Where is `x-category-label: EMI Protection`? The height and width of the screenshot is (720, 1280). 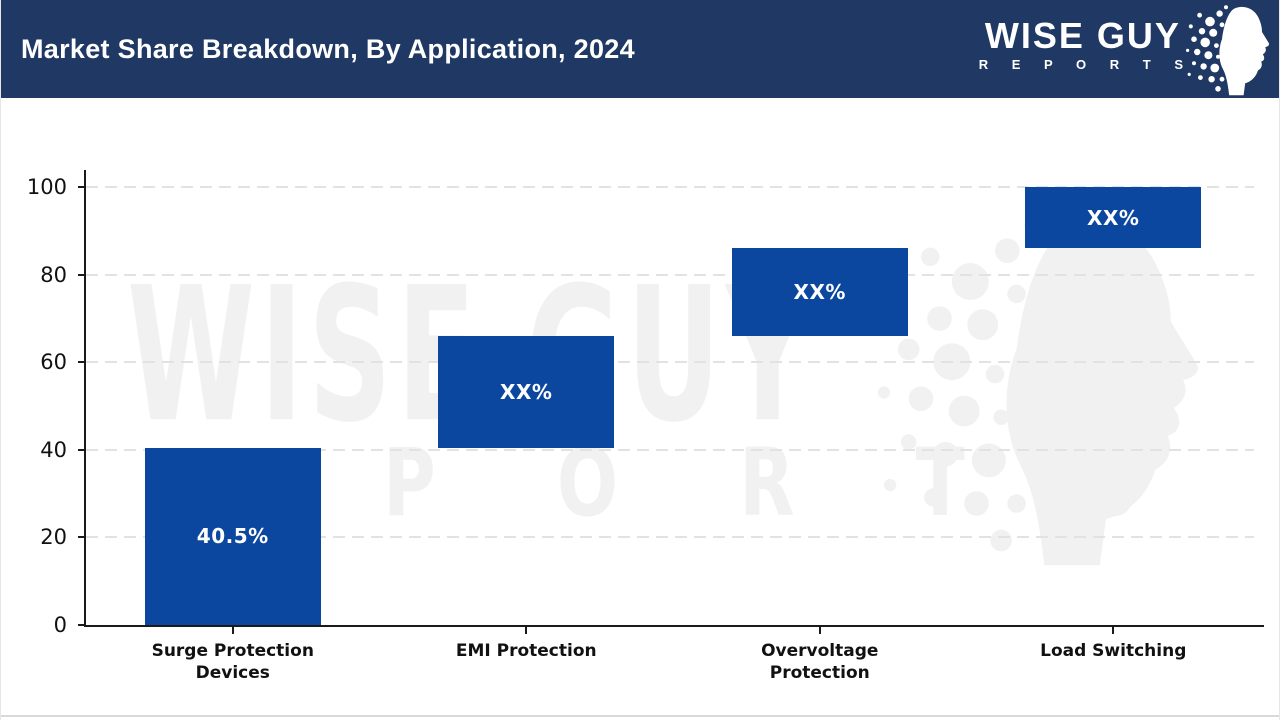 x-category-label: EMI Protection is located at coordinates (526, 651).